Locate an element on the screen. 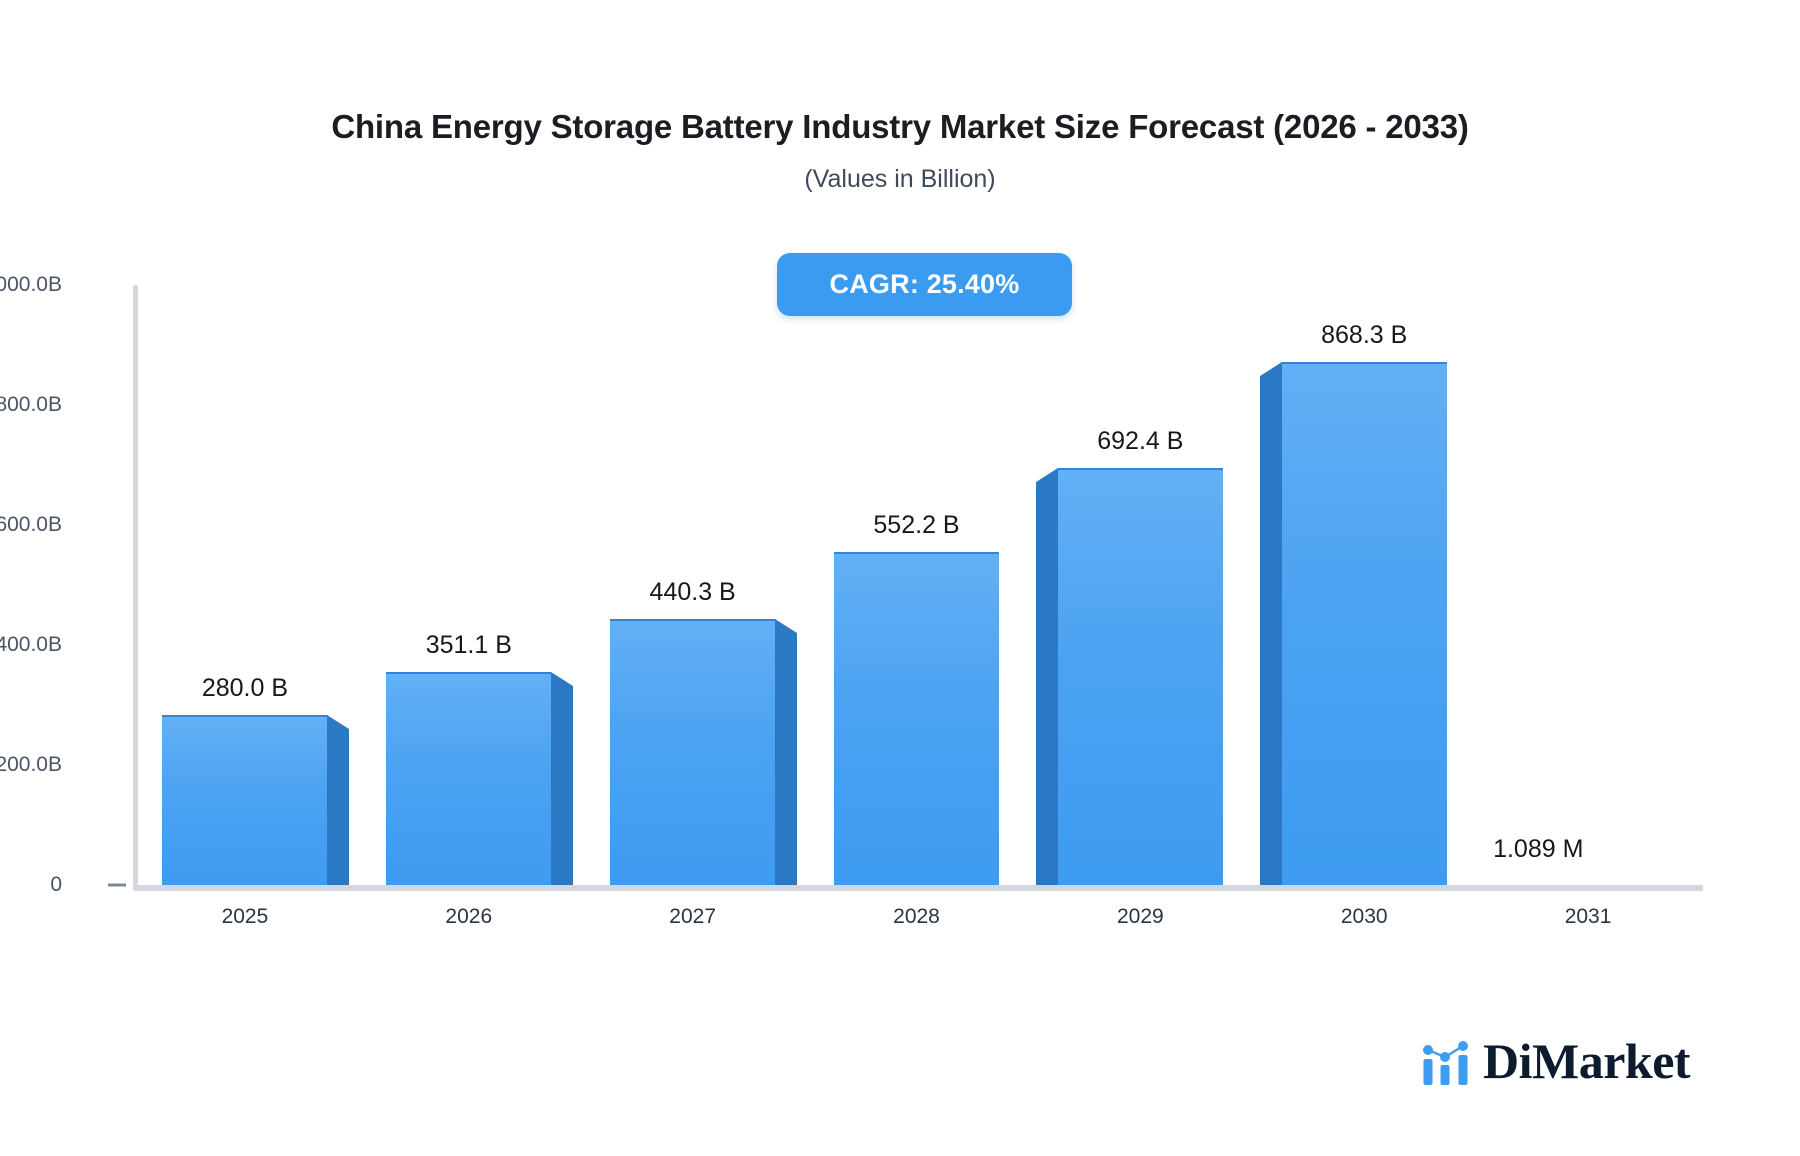 The height and width of the screenshot is (1156, 1800). y-axis-tick-label: 600.0B is located at coordinates (31, 524).